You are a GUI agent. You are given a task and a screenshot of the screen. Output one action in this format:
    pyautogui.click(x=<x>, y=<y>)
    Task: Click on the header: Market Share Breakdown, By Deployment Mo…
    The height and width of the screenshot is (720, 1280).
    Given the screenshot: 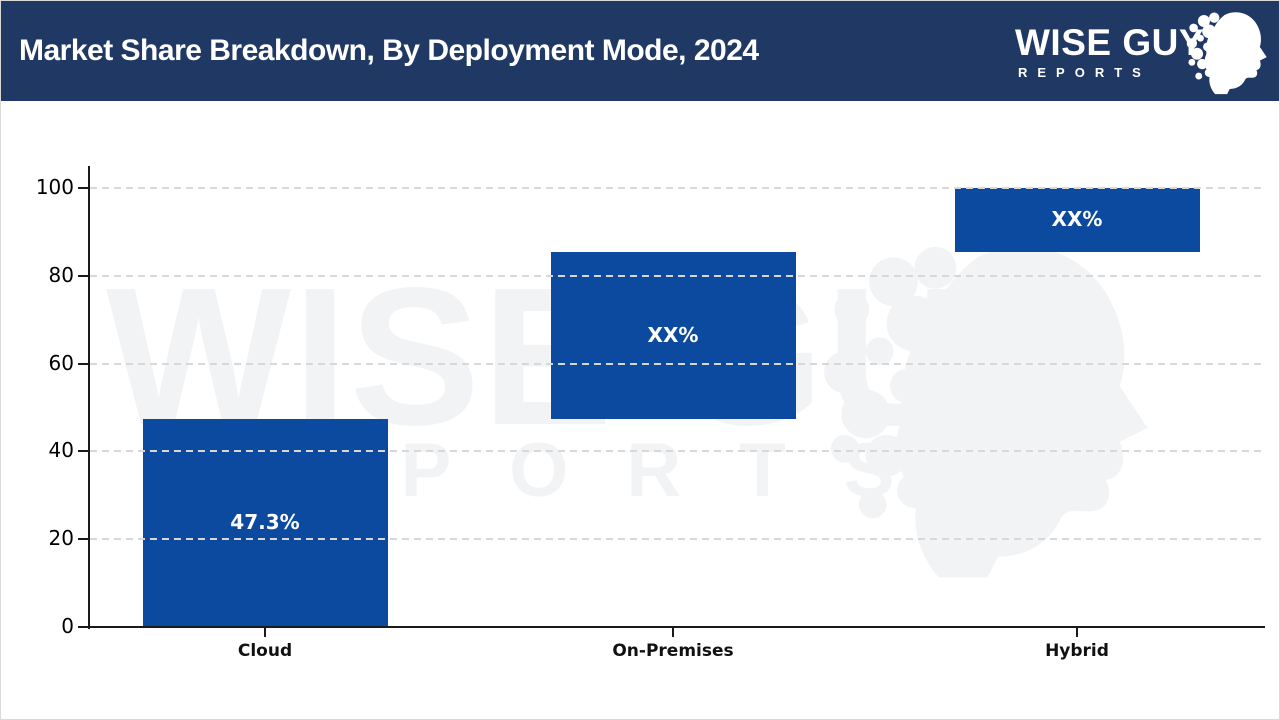 What is the action you would take?
    pyautogui.click(x=640, y=51)
    